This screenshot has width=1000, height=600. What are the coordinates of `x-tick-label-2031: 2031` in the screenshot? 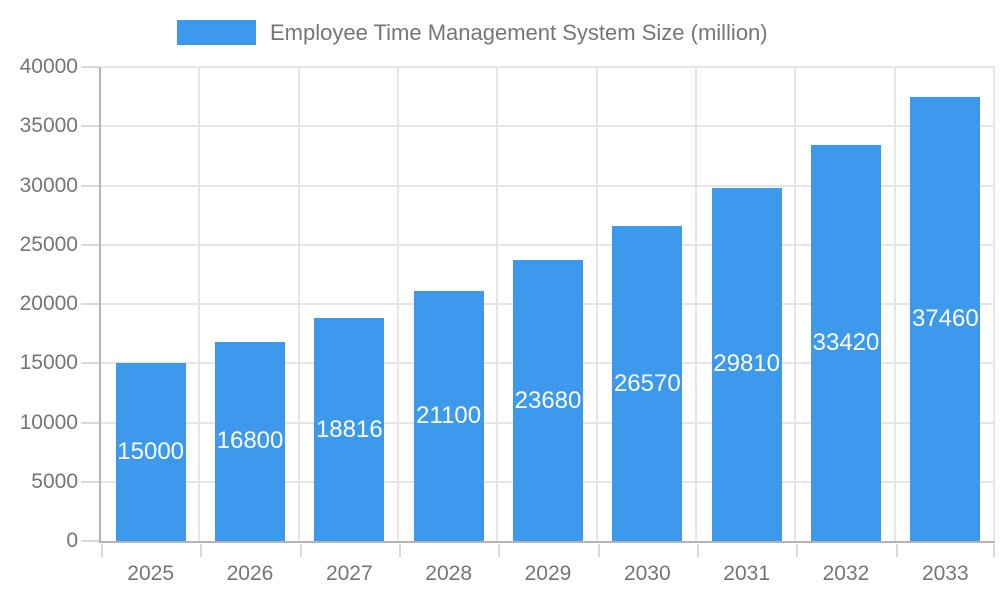 It's located at (747, 573).